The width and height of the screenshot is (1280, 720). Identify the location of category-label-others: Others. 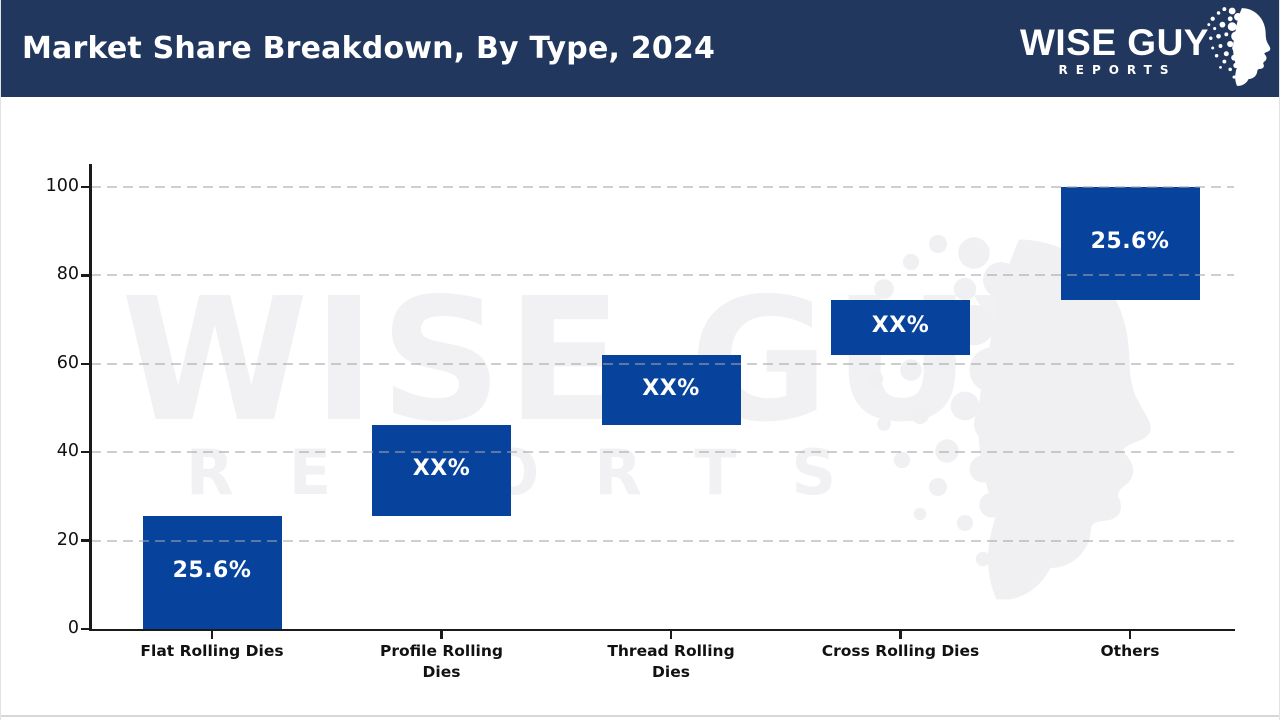
(1130, 651).